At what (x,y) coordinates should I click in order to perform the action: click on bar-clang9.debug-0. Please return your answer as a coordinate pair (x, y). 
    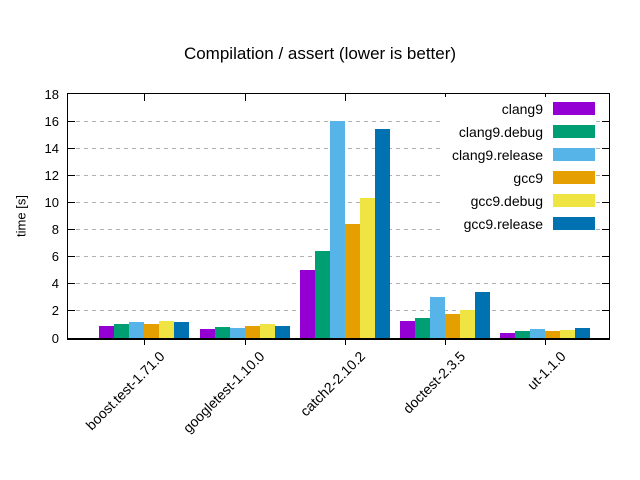
    Looking at the image, I should click on (121, 330).